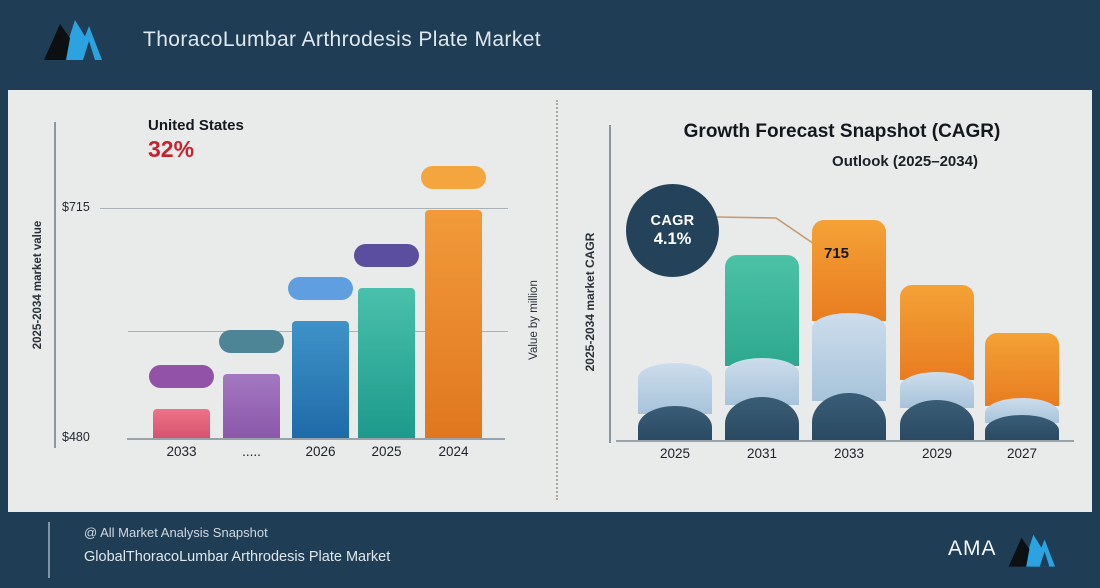 Image resolution: width=1100 pixels, height=588 pixels. What do you see at coordinates (76, 437) in the screenshot?
I see `y-tick-label: $480` at bounding box center [76, 437].